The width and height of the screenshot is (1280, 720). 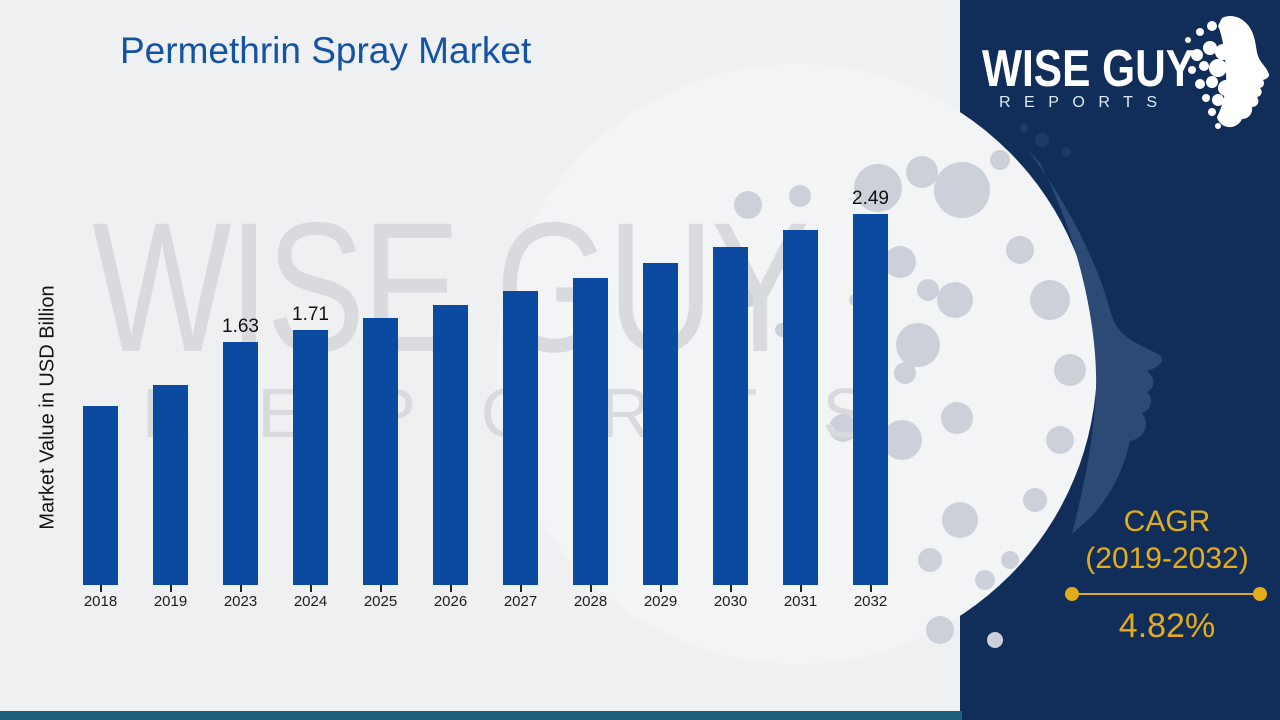 I want to click on x-tick-2032, so click(x=870, y=588).